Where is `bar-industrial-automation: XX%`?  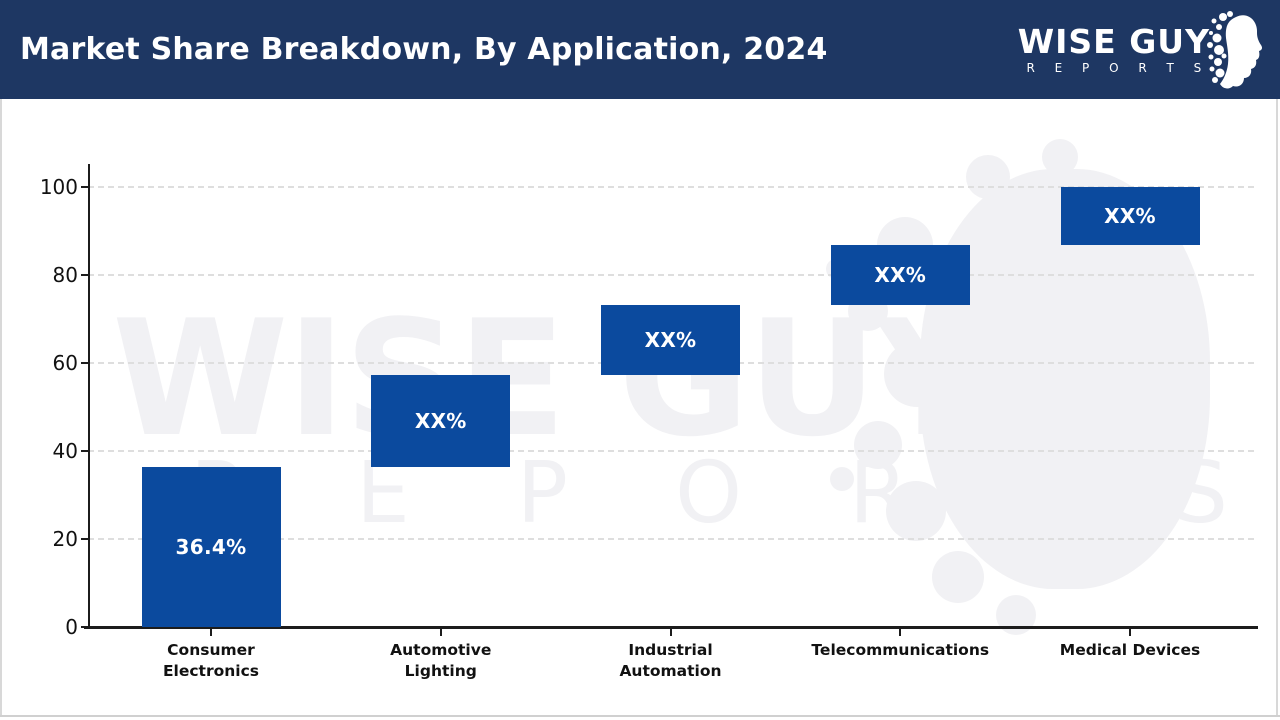 bar-industrial-automation: XX% is located at coordinates (670, 340).